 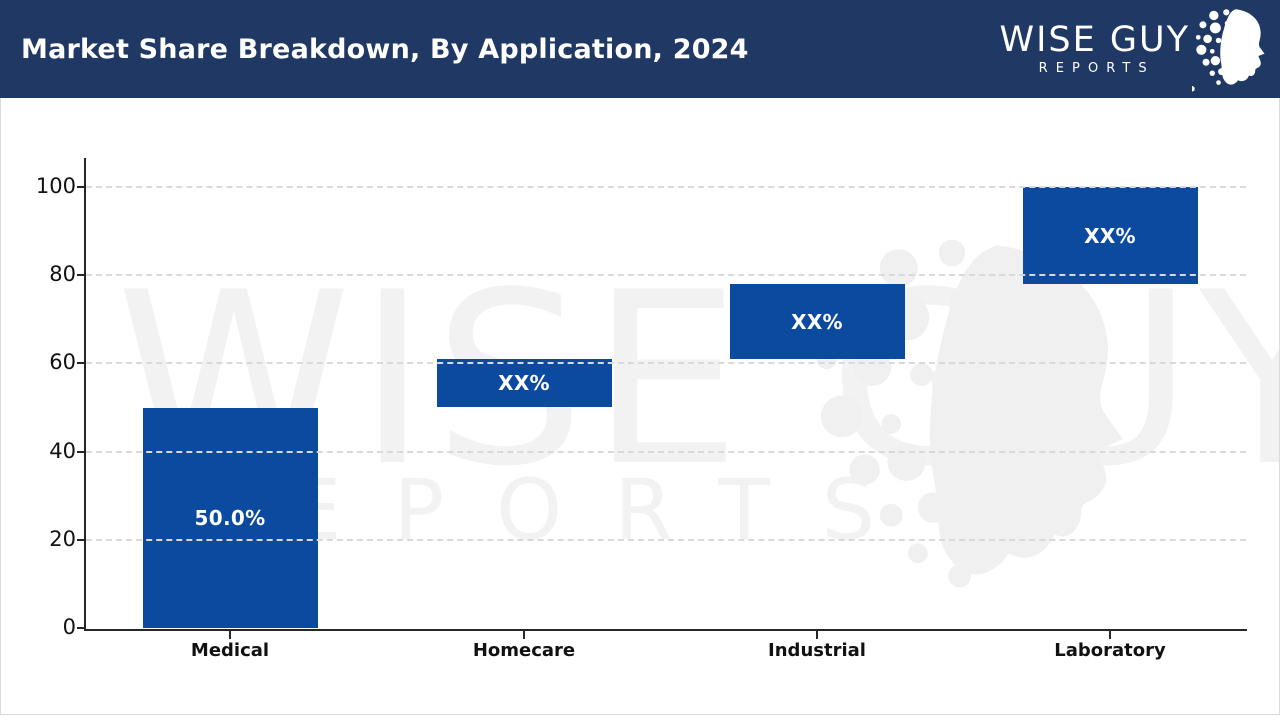 What do you see at coordinates (230, 650) in the screenshot?
I see `x-category-label-medical: Medical` at bounding box center [230, 650].